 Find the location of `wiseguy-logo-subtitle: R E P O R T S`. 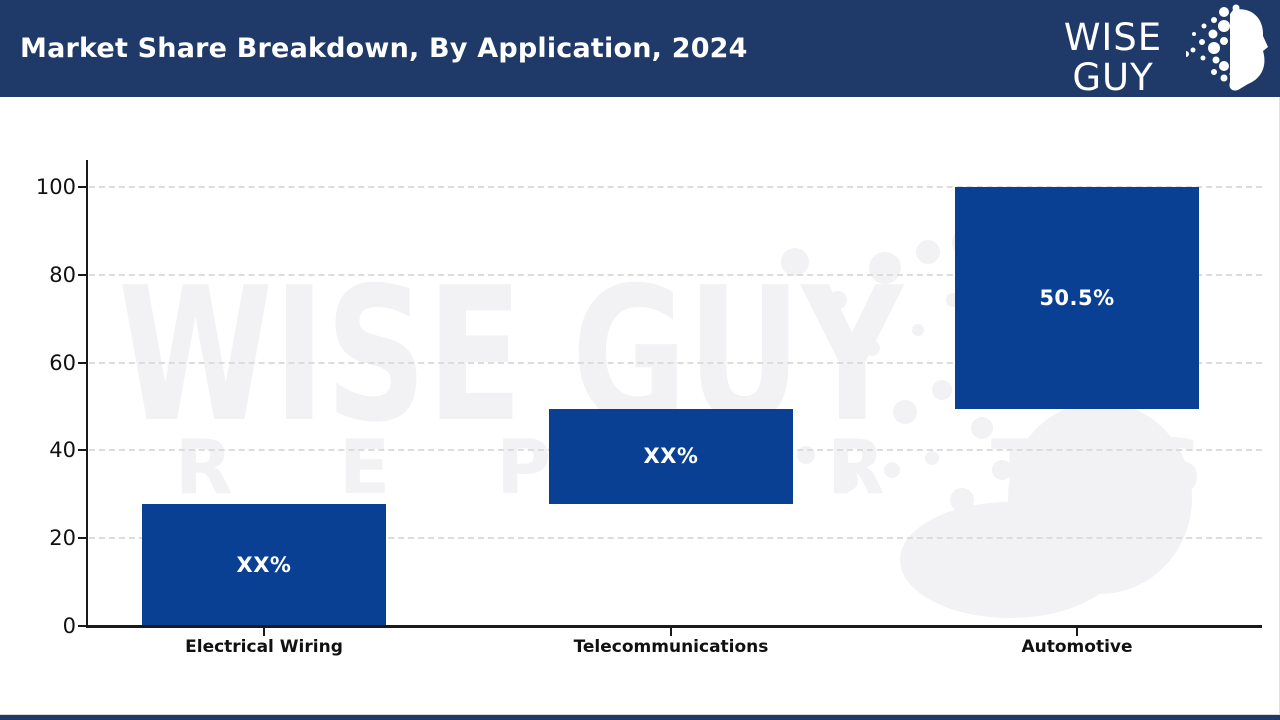

wiseguy-logo-subtitle: R E P O R T S is located at coordinates (1116, 114).